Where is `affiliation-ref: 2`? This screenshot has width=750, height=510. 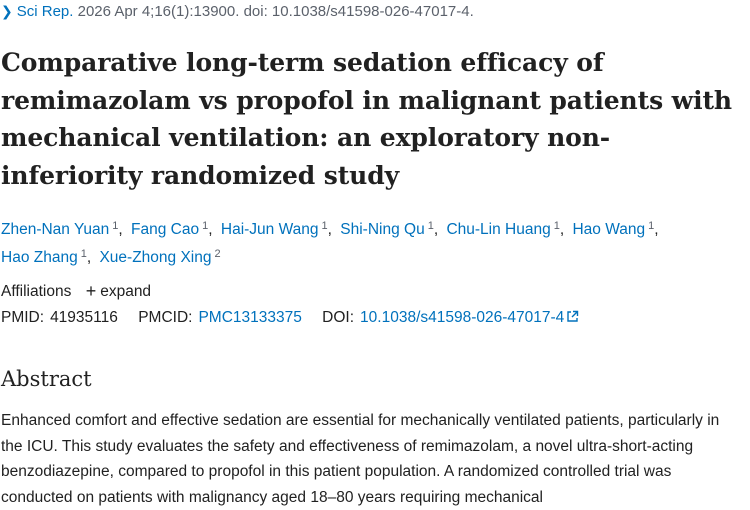 affiliation-ref: 2 is located at coordinates (217, 254).